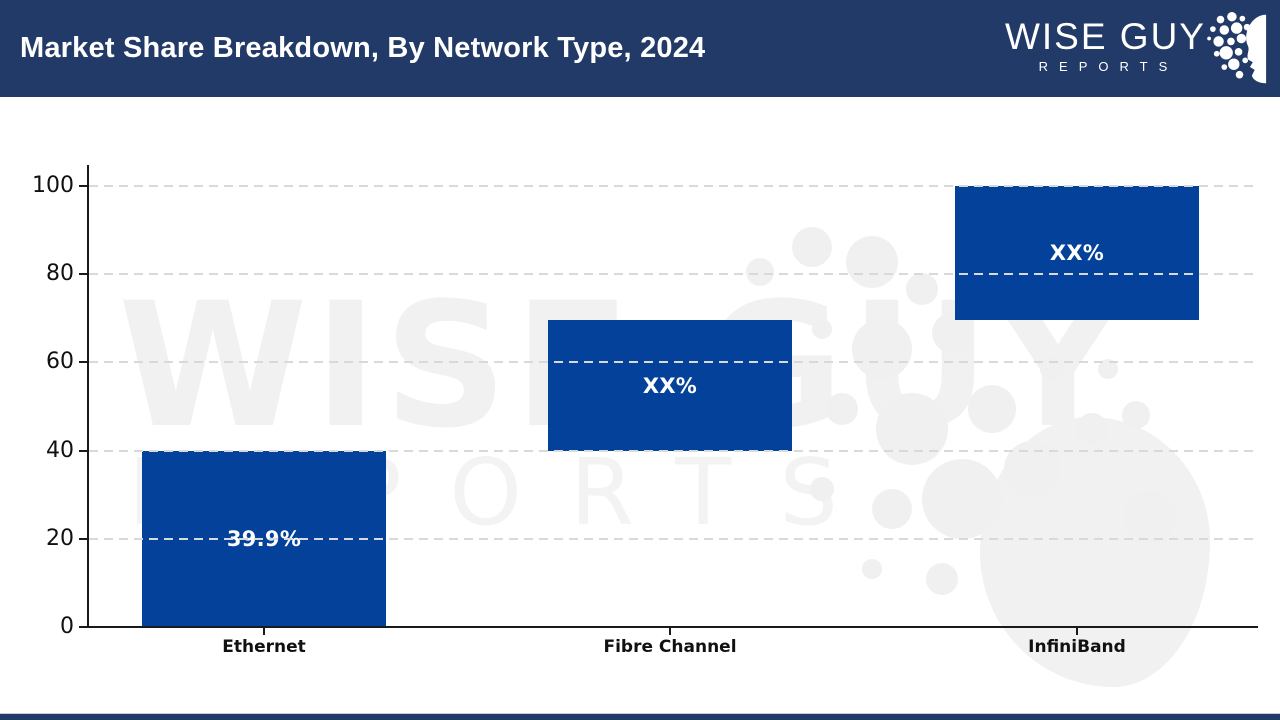 Image resolution: width=1280 pixels, height=720 pixels. Describe the element at coordinates (53, 185) in the screenshot. I see `y-tick-label: 100` at that location.